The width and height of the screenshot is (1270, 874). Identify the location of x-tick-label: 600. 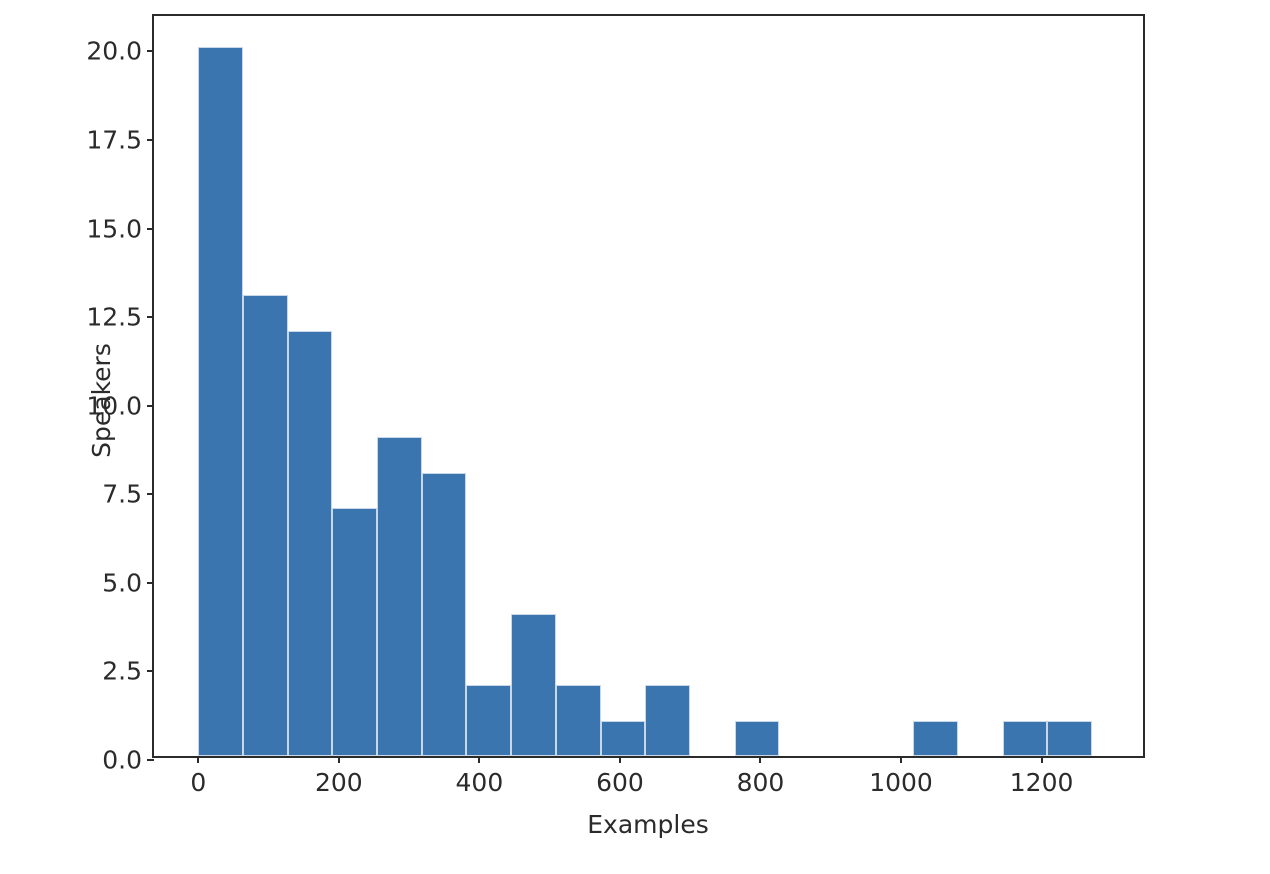
(620, 782).